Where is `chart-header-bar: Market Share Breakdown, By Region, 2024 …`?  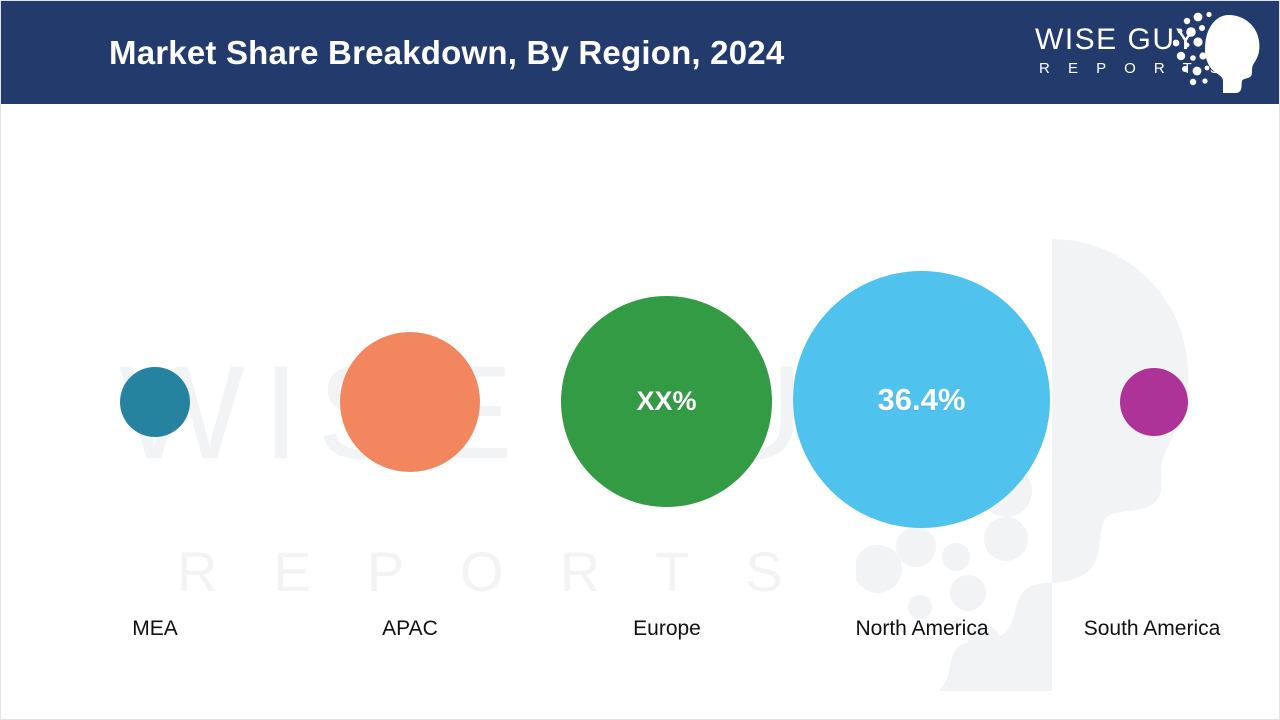
chart-header-bar: Market Share Breakdown, By Region, 2024 … is located at coordinates (640, 52).